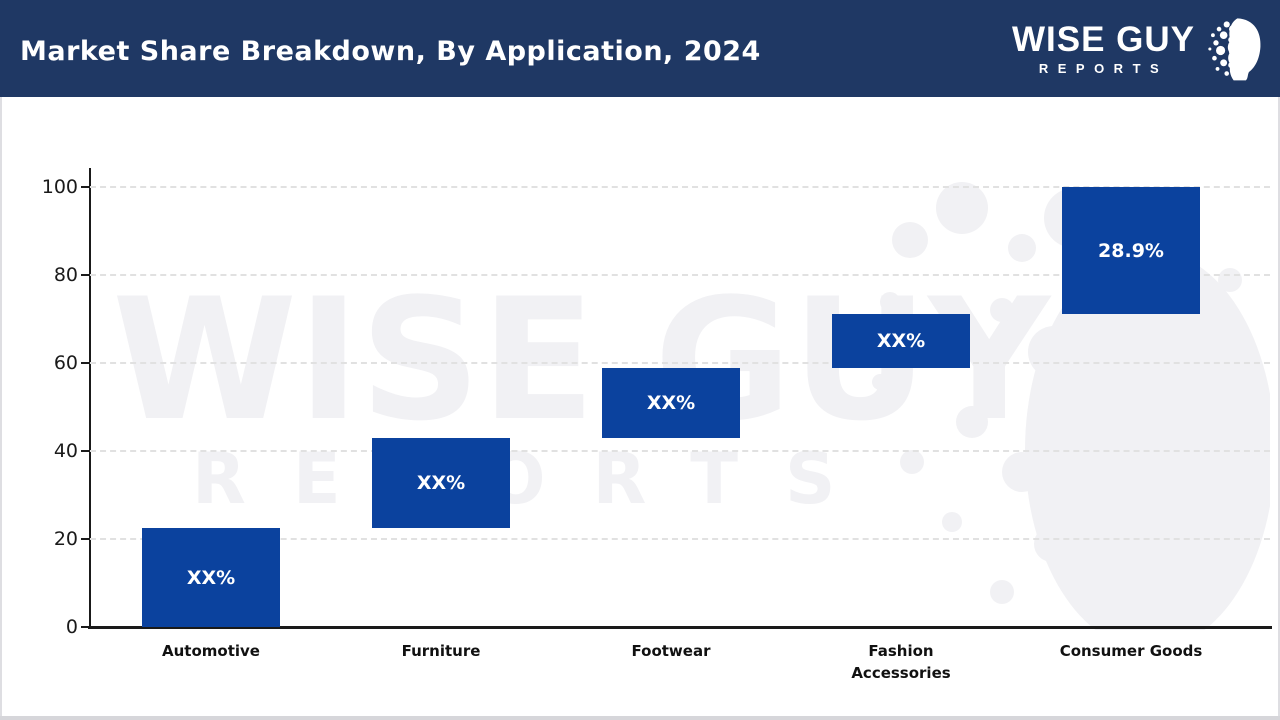 The height and width of the screenshot is (720, 1280). I want to click on brand-logo-line1: WISE GUY, so click(1104, 39).